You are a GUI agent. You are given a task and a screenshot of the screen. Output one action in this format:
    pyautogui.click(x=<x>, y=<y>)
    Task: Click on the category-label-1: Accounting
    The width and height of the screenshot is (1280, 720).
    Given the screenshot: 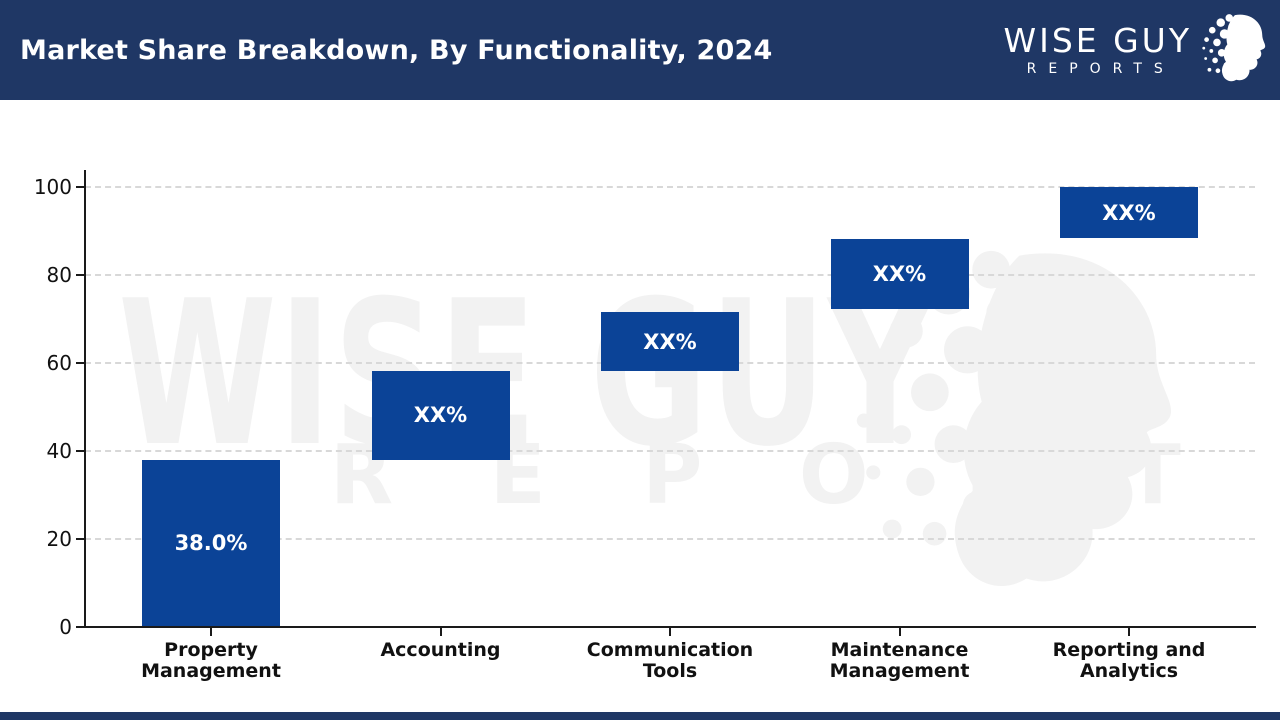 What is the action you would take?
    pyautogui.click(x=440, y=650)
    